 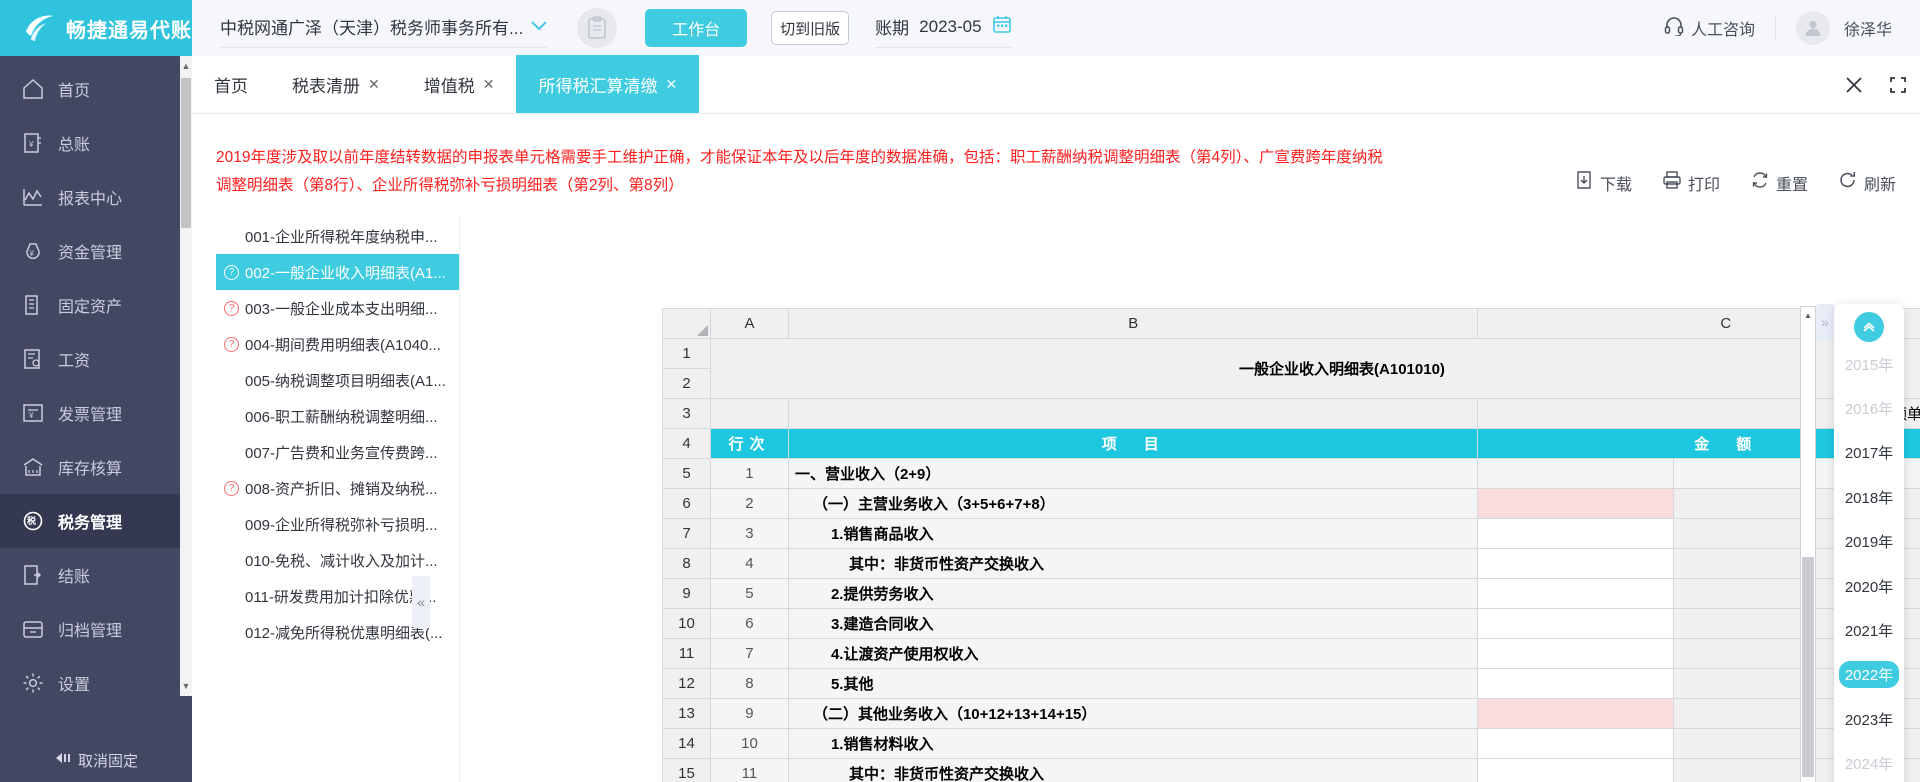 What do you see at coordinates (96, 143) in the screenshot?
I see `sidebar-item-2: ¥ 总账` at bounding box center [96, 143].